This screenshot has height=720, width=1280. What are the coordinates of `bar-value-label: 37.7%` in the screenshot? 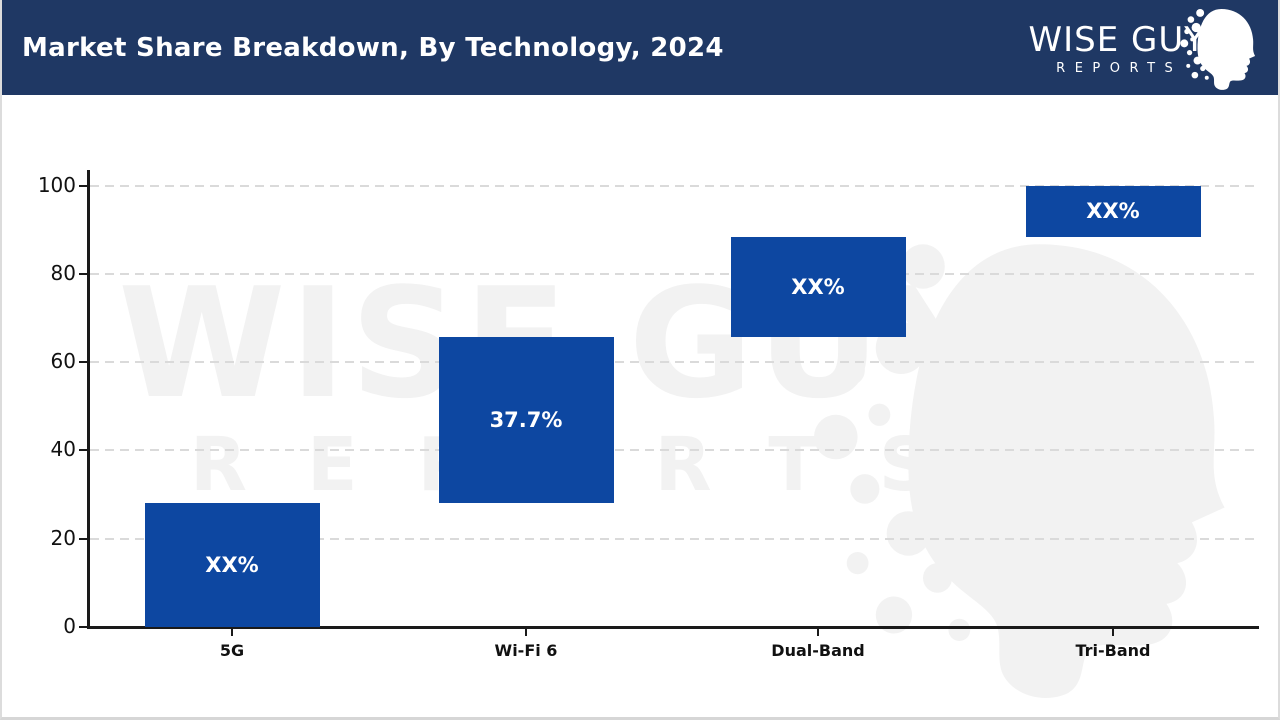 It's located at (526, 420).